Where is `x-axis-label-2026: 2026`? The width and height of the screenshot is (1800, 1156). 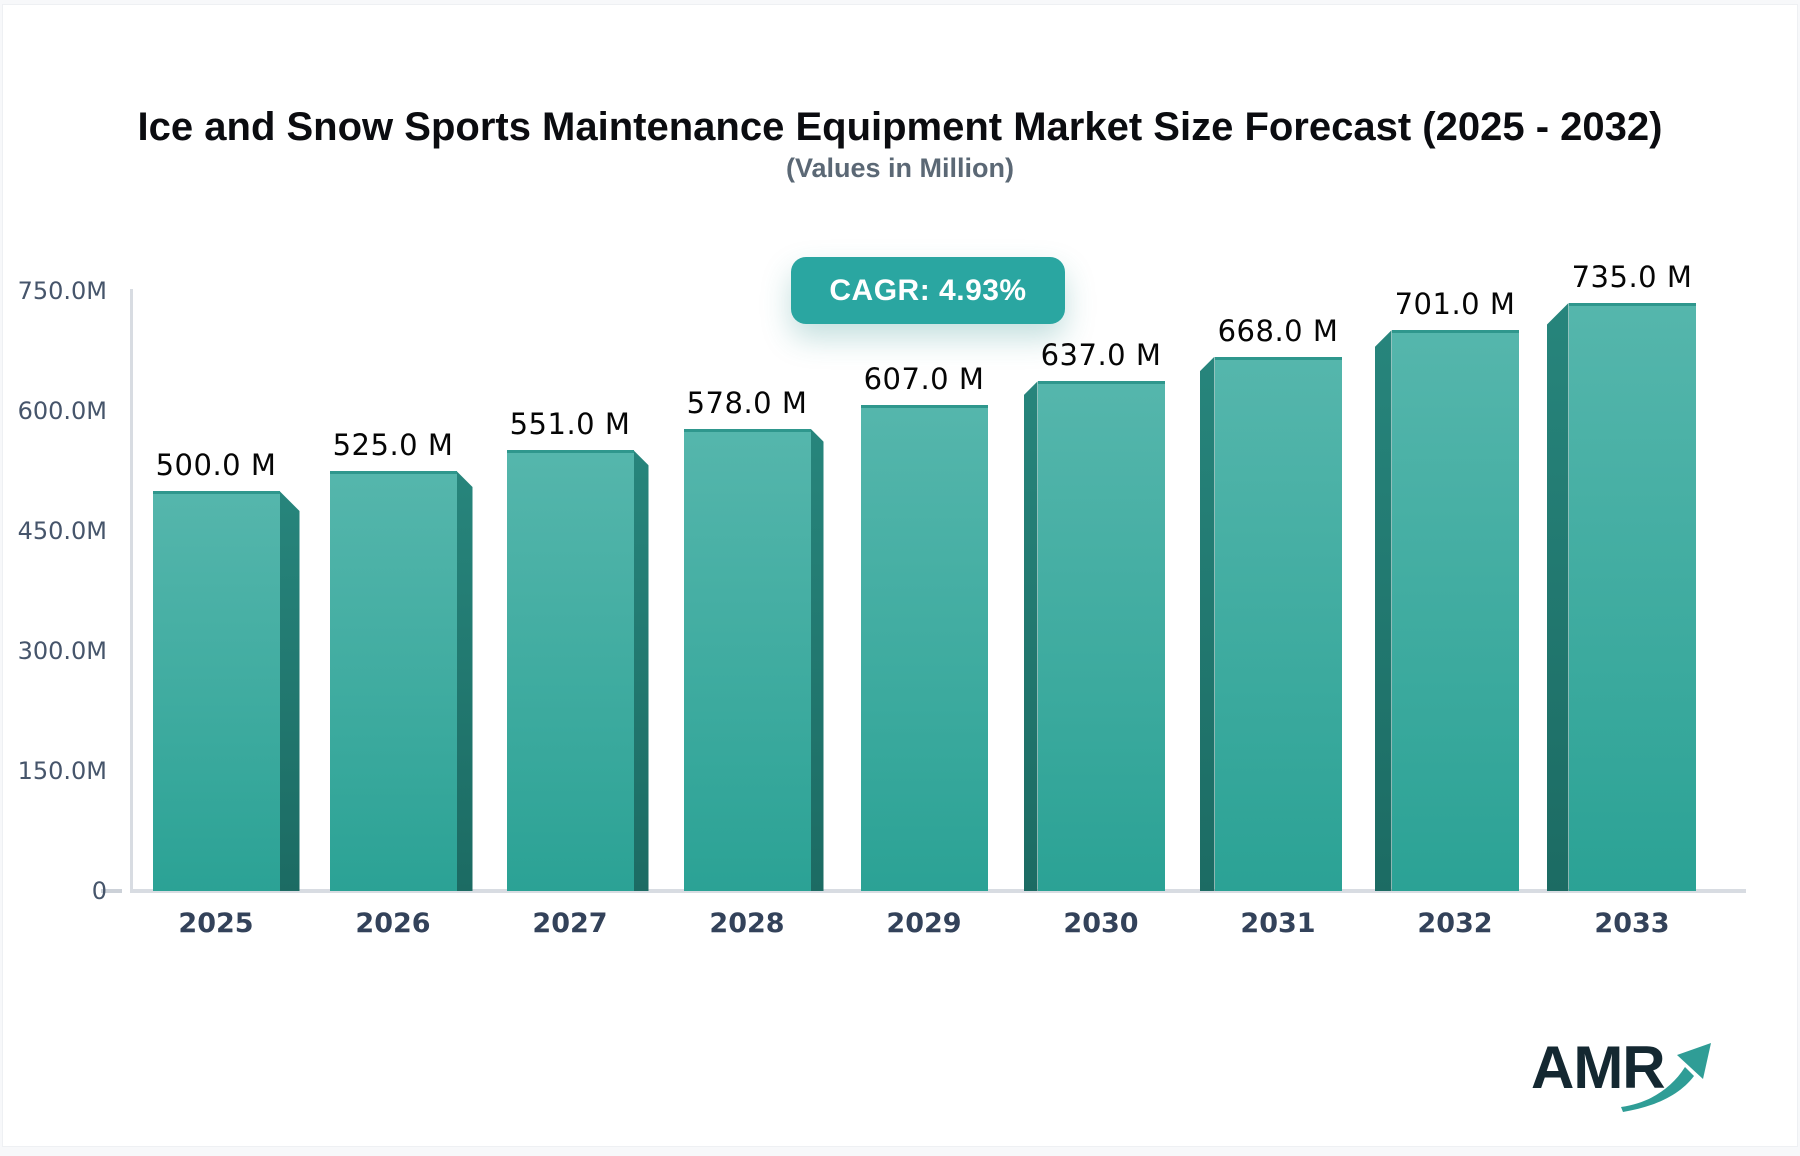 x-axis-label-2026: 2026 is located at coordinates (393, 923).